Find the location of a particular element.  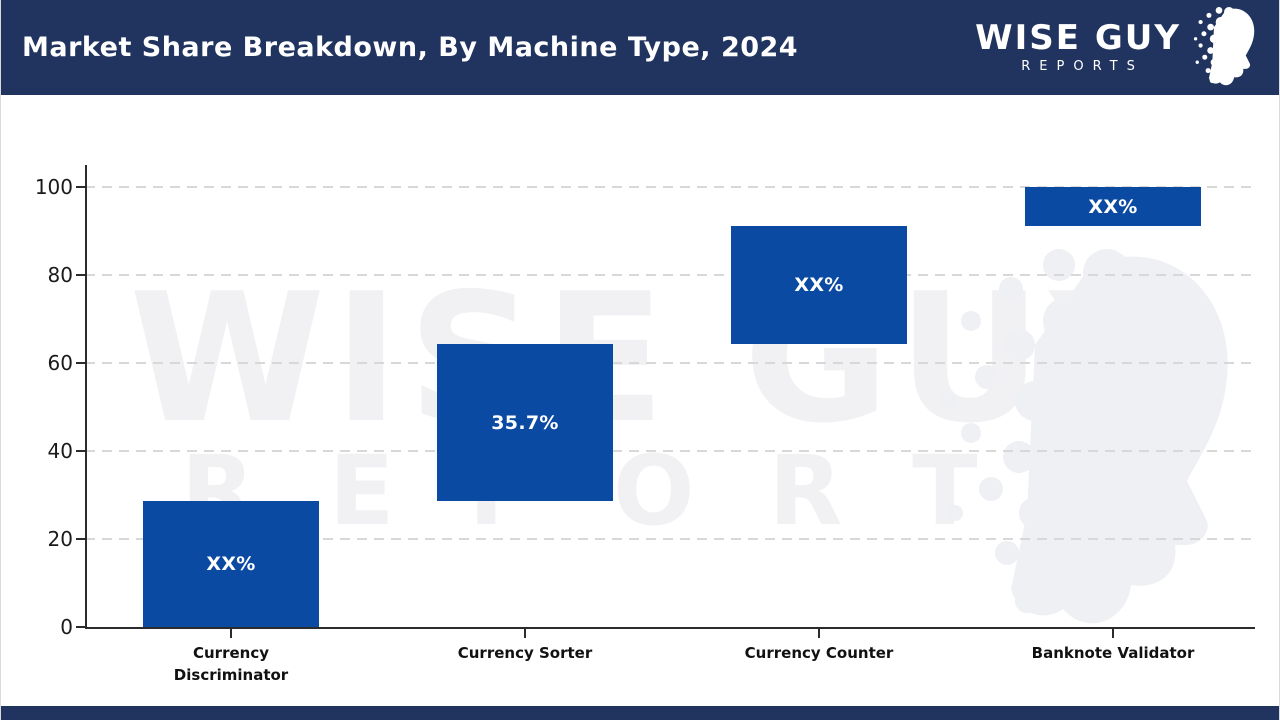

y-axis-tick-label: 0 is located at coordinates (66, 627).